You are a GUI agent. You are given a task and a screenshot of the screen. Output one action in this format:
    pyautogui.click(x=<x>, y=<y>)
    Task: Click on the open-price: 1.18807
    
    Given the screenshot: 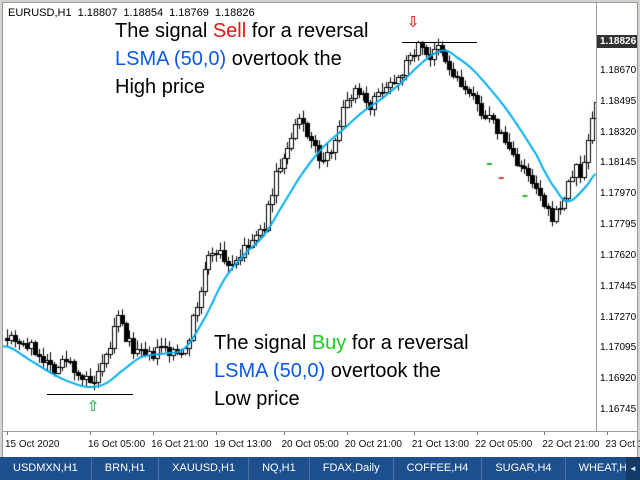 What is the action you would take?
    pyautogui.click(x=97, y=13)
    